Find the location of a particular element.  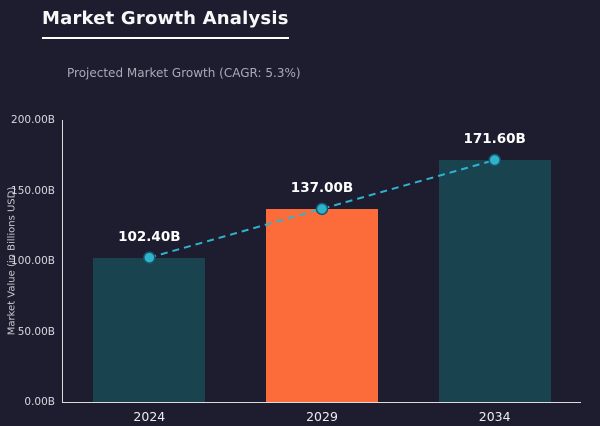

y-tick-label: 100.00B is located at coordinates (33, 261).